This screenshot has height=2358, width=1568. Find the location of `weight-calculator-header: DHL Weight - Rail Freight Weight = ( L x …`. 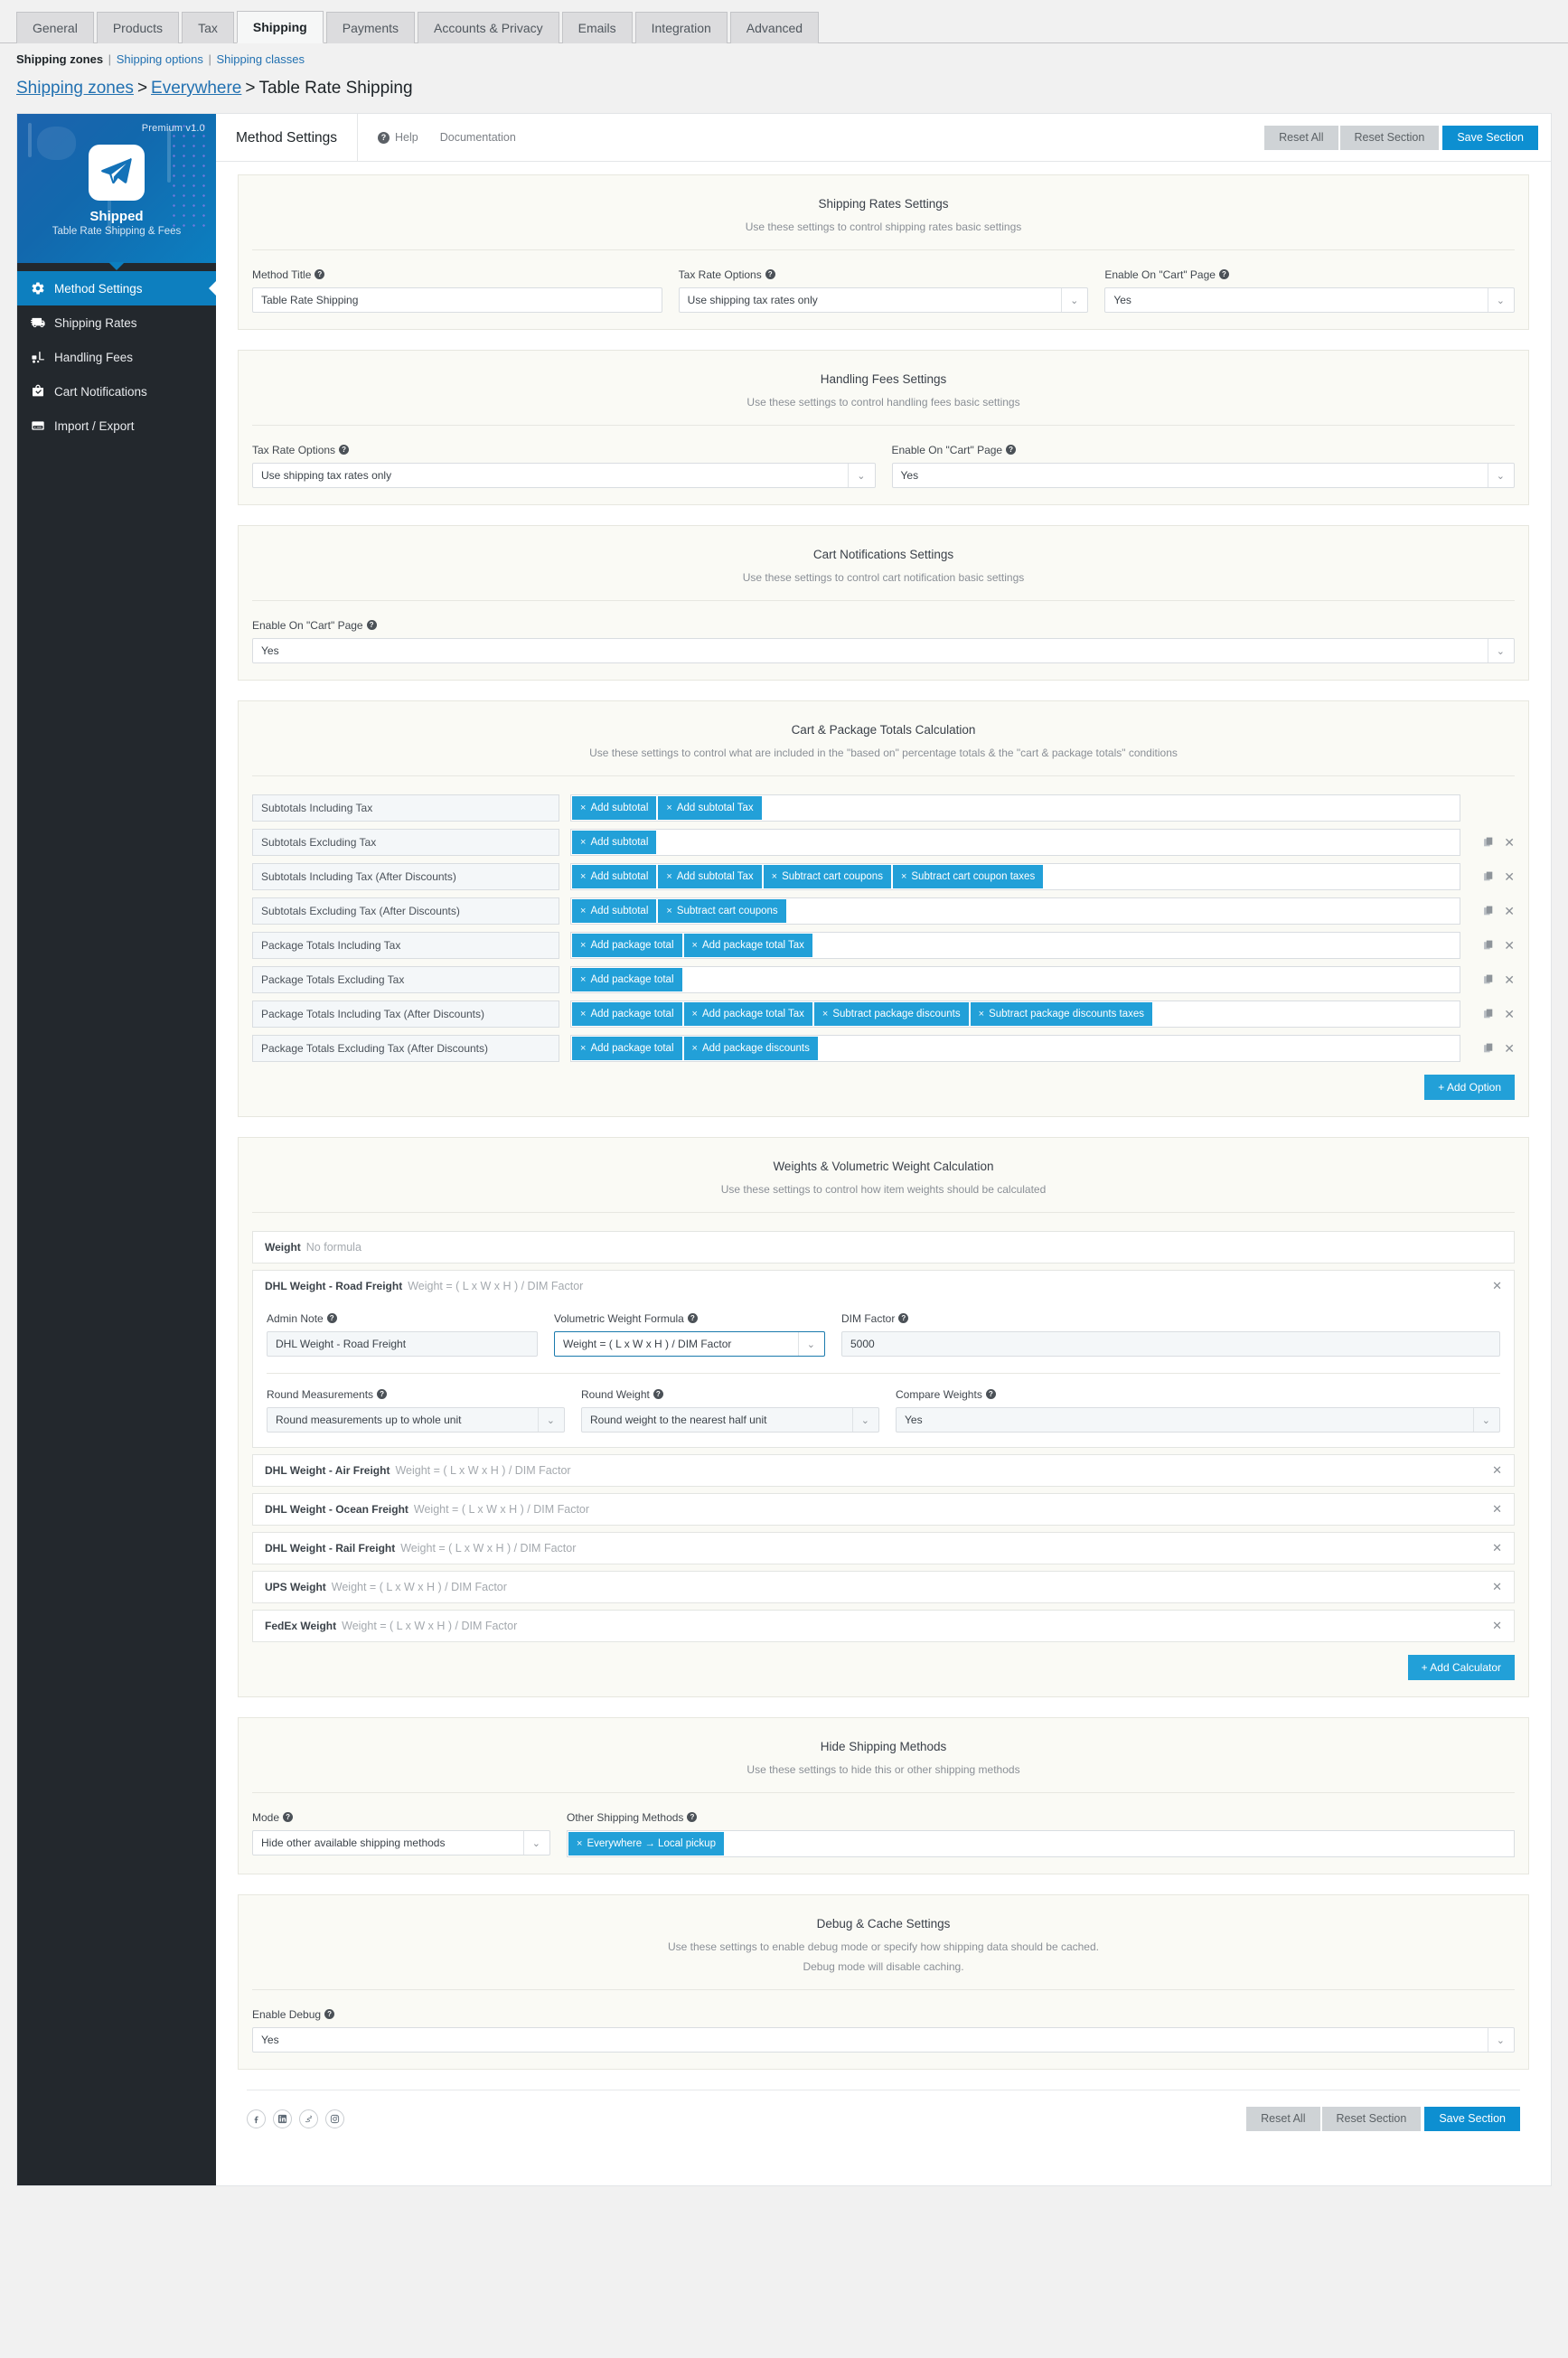

weight-calculator-header: DHL Weight - Rail Freight Weight = ( L x … is located at coordinates (883, 1548).